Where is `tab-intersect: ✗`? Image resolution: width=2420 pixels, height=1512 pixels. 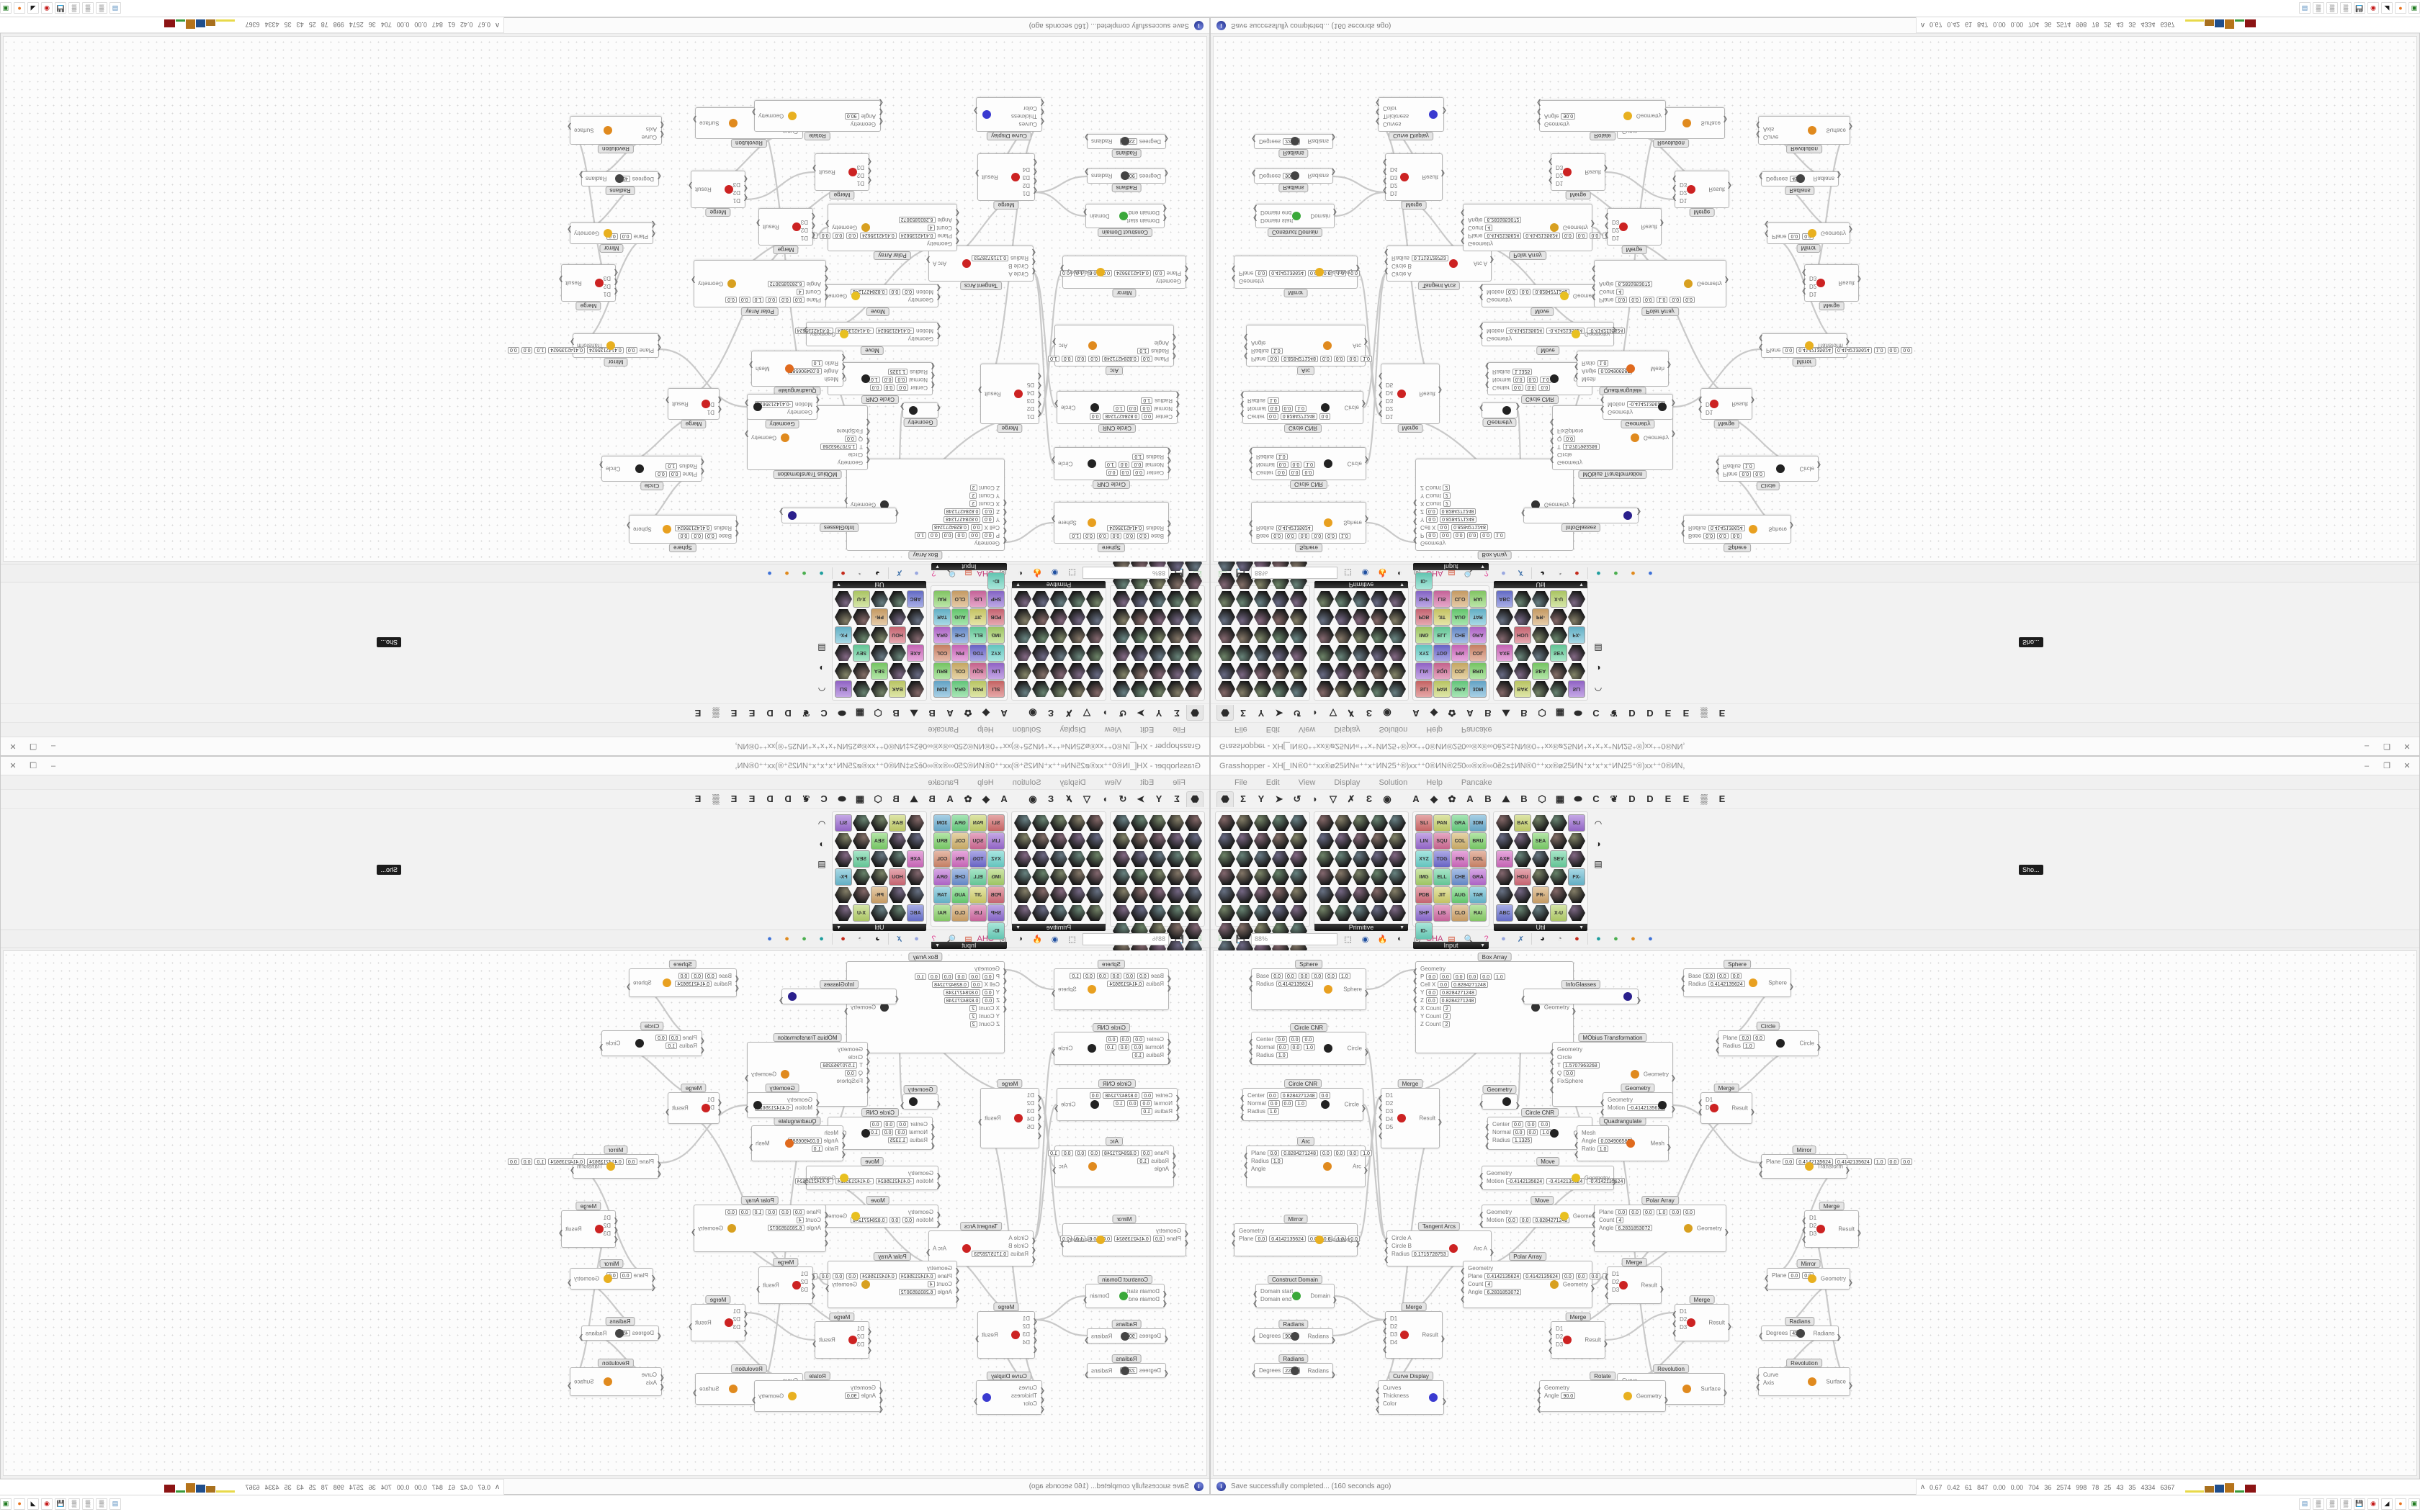
tab-intersect: ✗ is located at coordinates (1069, 798).